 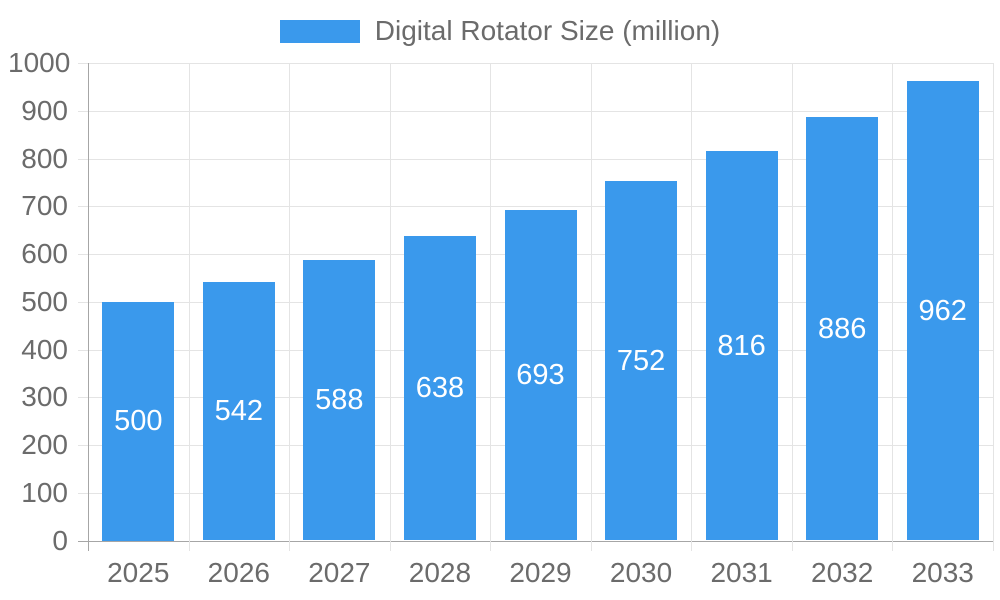 I want to click on bar-value-label-2030: 752, so click(x=641, y=360).